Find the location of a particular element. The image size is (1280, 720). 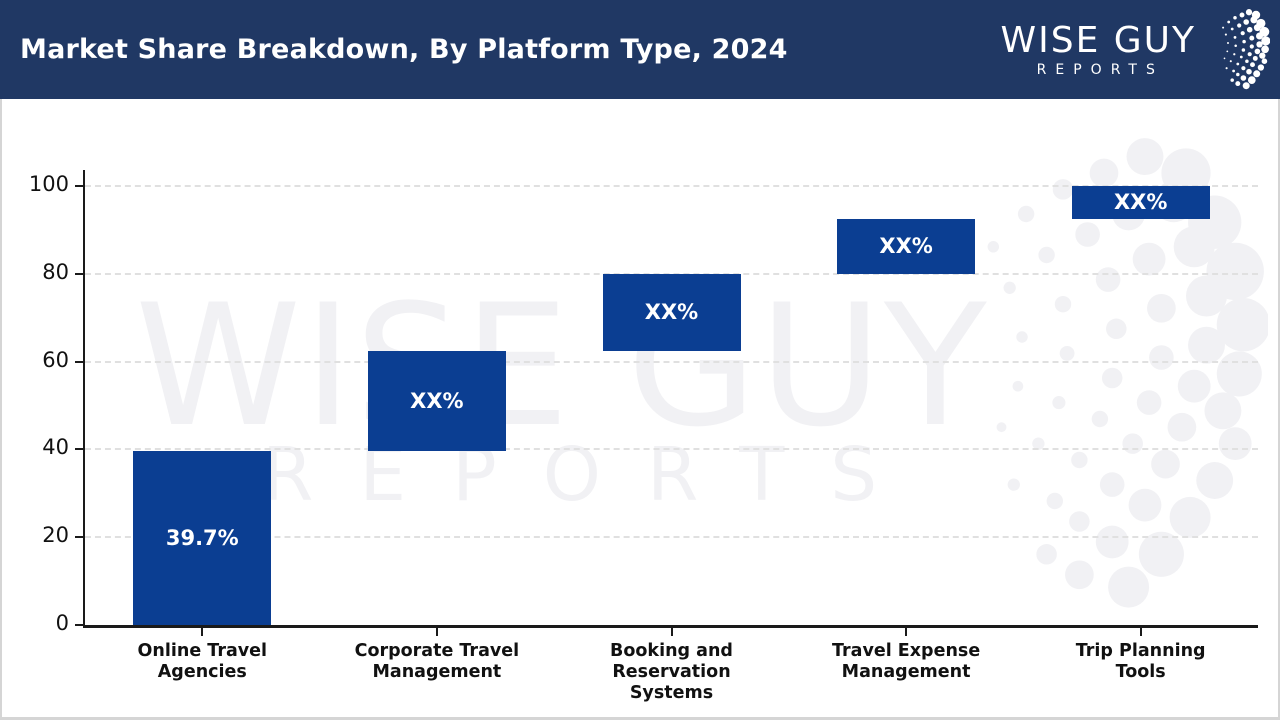

page-border-bottom is located at coordinates (640, 718).